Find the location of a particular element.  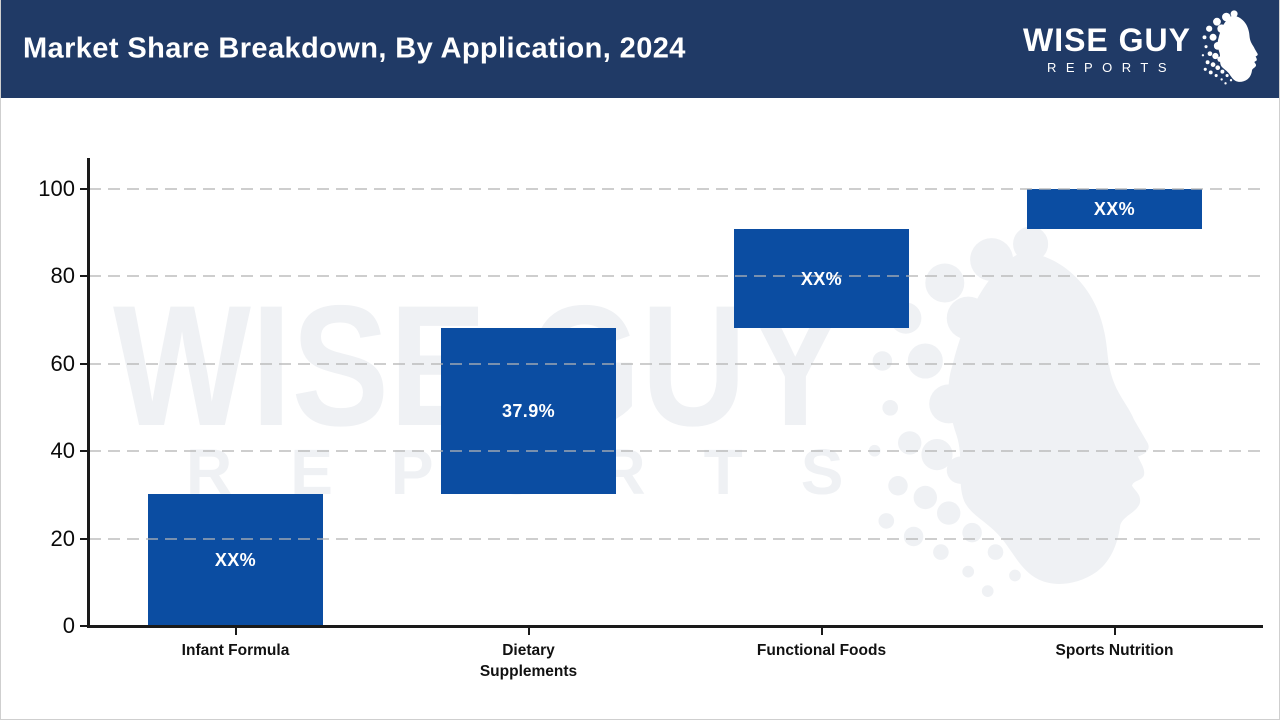

y-axis-line is located at coordinates (88, 392).